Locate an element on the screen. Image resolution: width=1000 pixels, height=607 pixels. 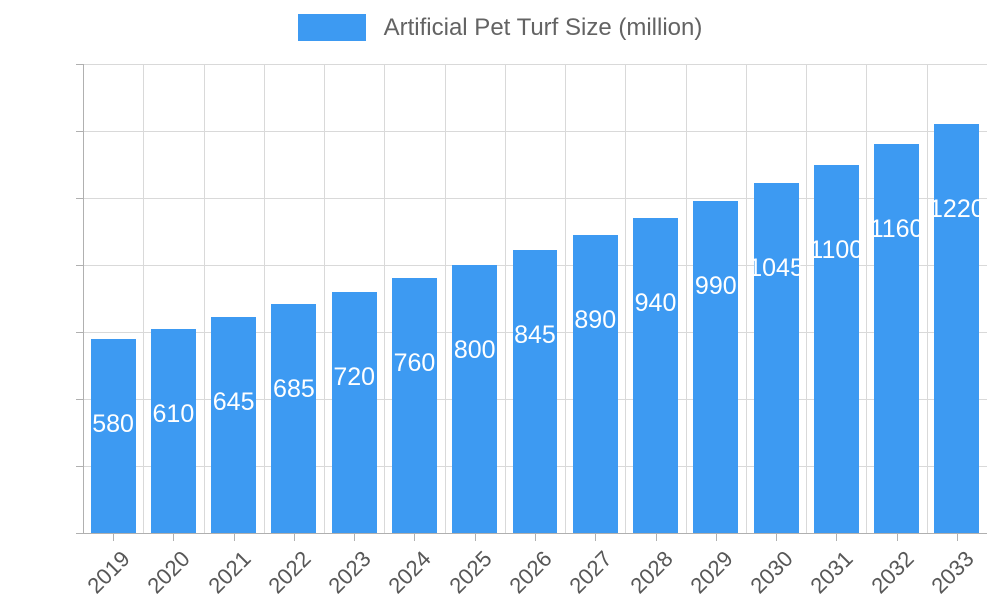
bar-column: 580 is located at coordinates (113, 298).